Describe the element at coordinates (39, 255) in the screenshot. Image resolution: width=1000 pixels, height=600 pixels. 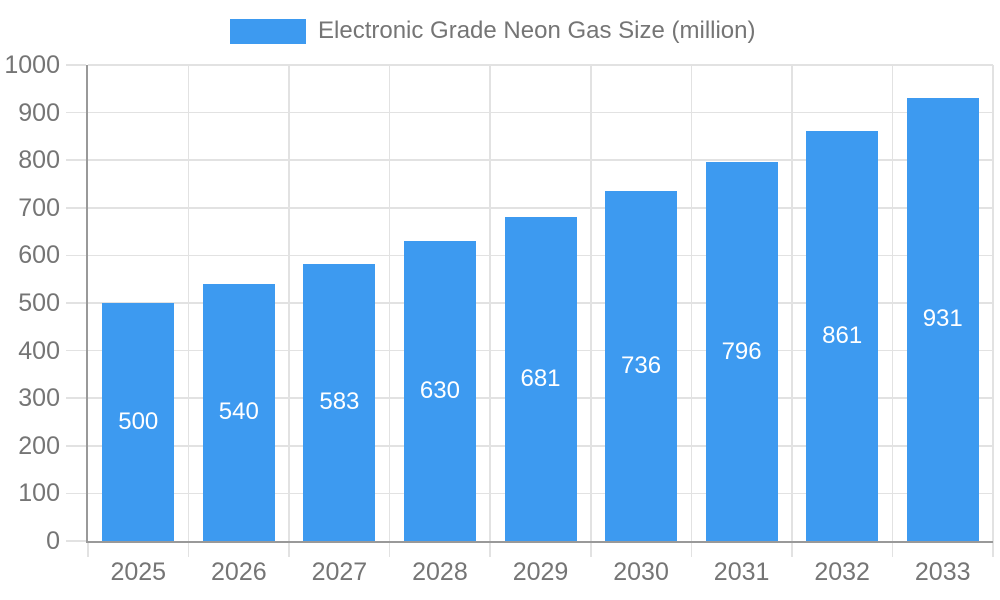
I see `y-axis-label: 600` at that location.